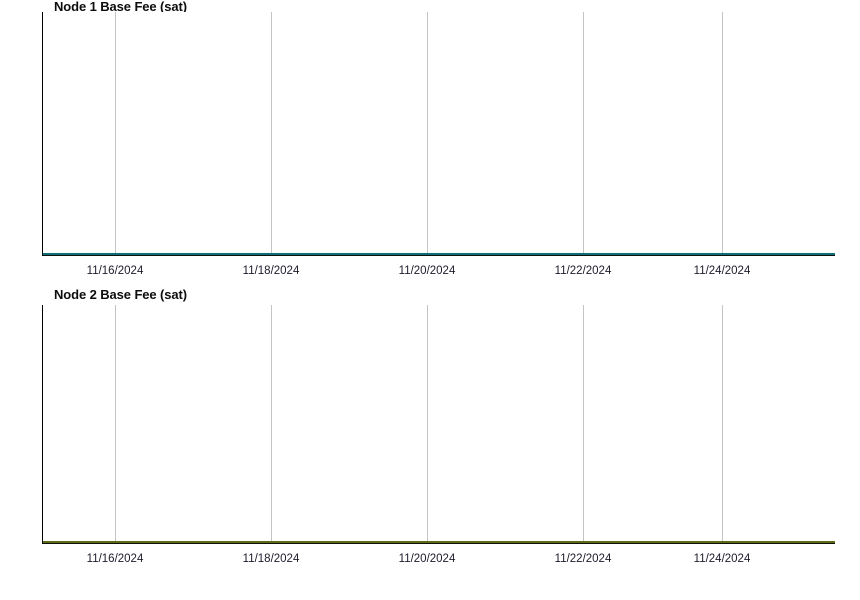 This screenshot has width=860, height=600. I want to click on series-line-node-1-base-fee, so click(439, 254).